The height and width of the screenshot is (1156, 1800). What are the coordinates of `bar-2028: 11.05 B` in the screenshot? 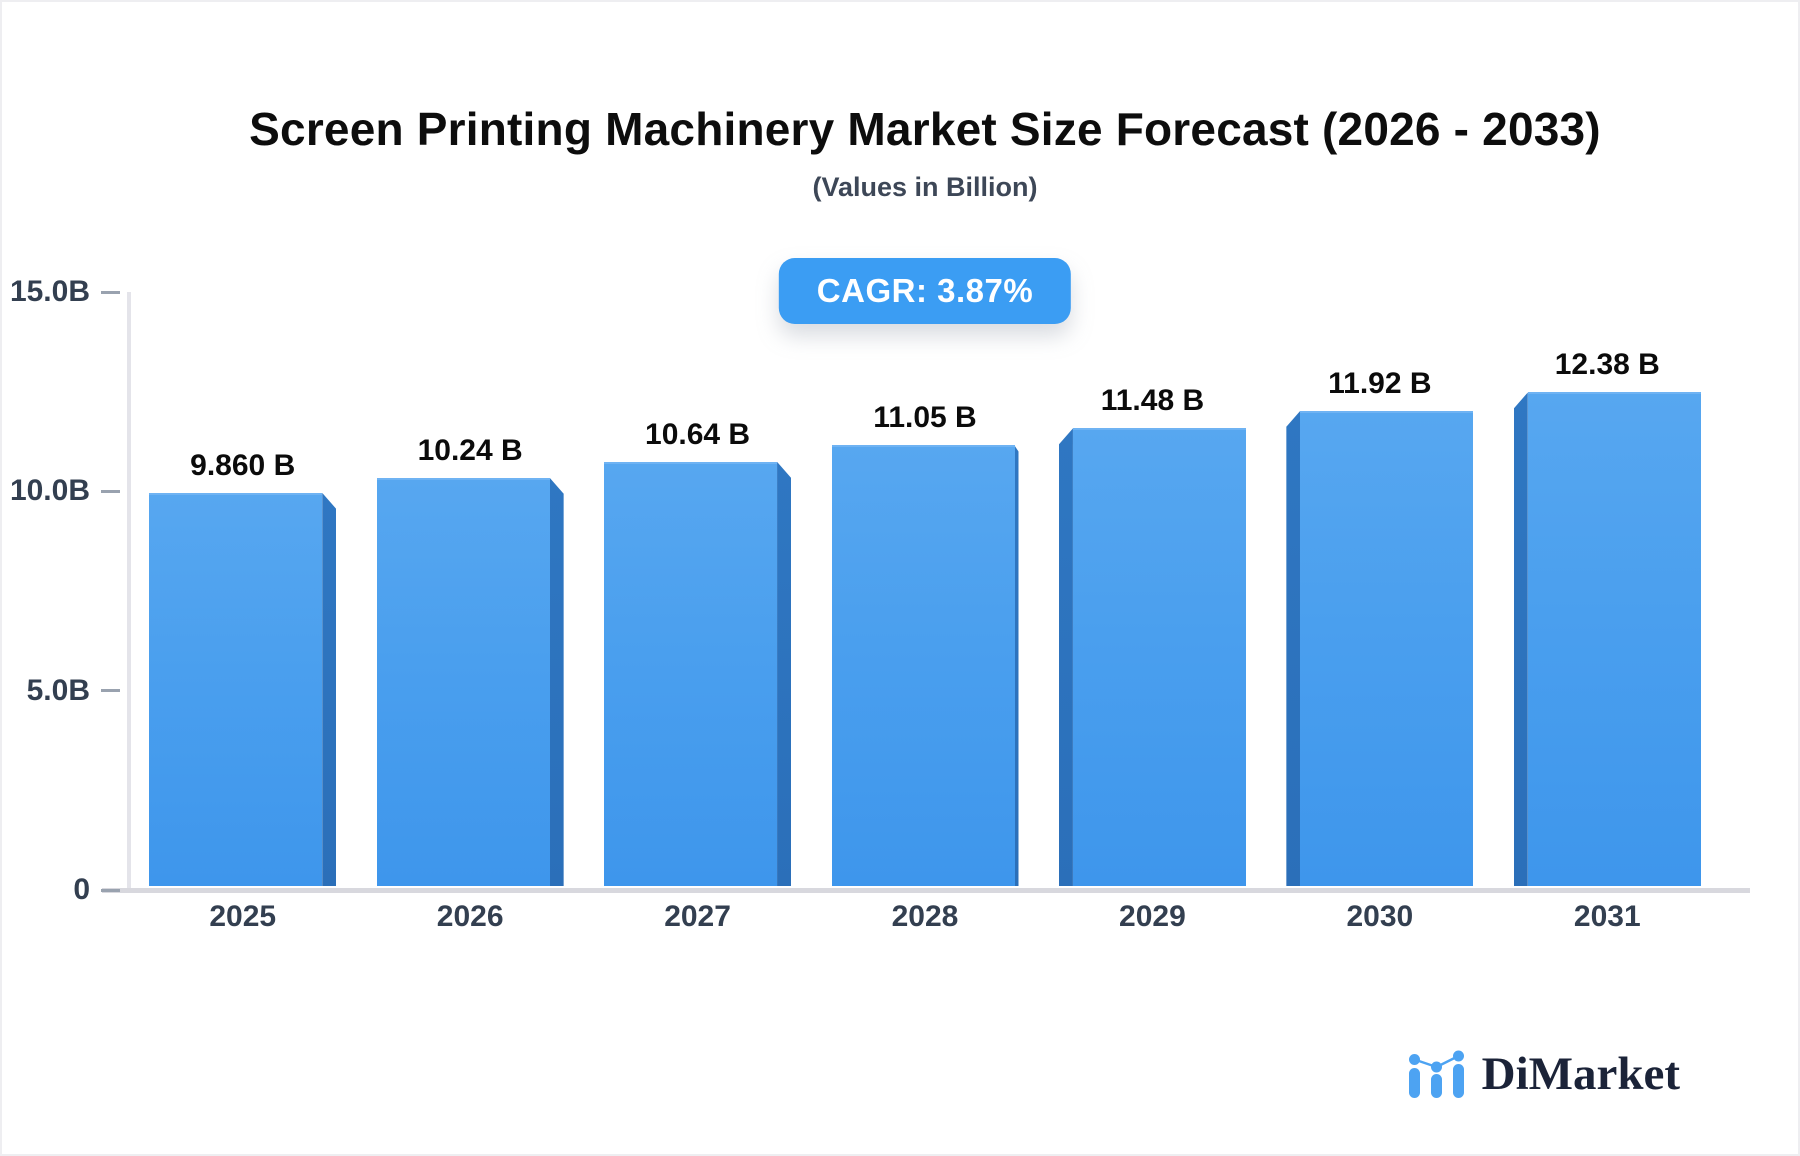 It's located at (925, 643).